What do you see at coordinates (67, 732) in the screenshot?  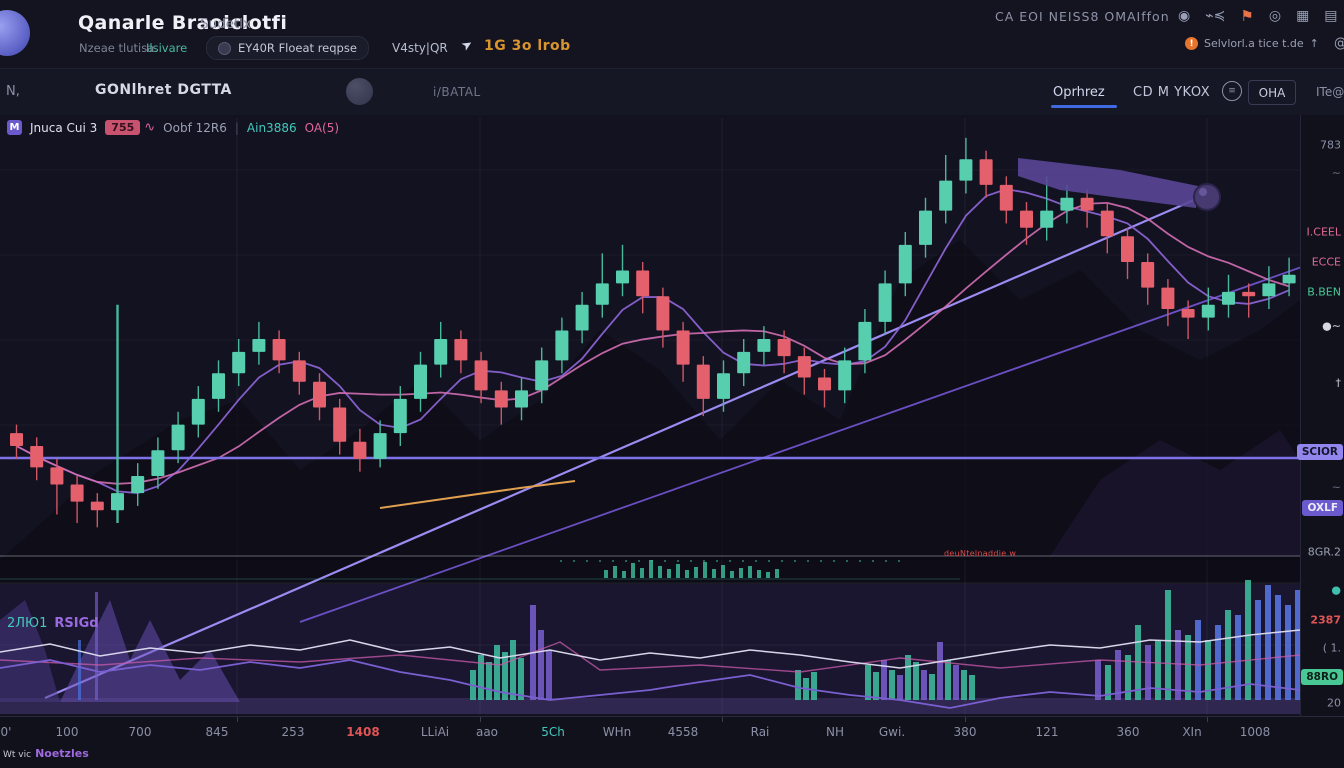 I see `time-axis-label: 100` at bounding box center [67, 732].